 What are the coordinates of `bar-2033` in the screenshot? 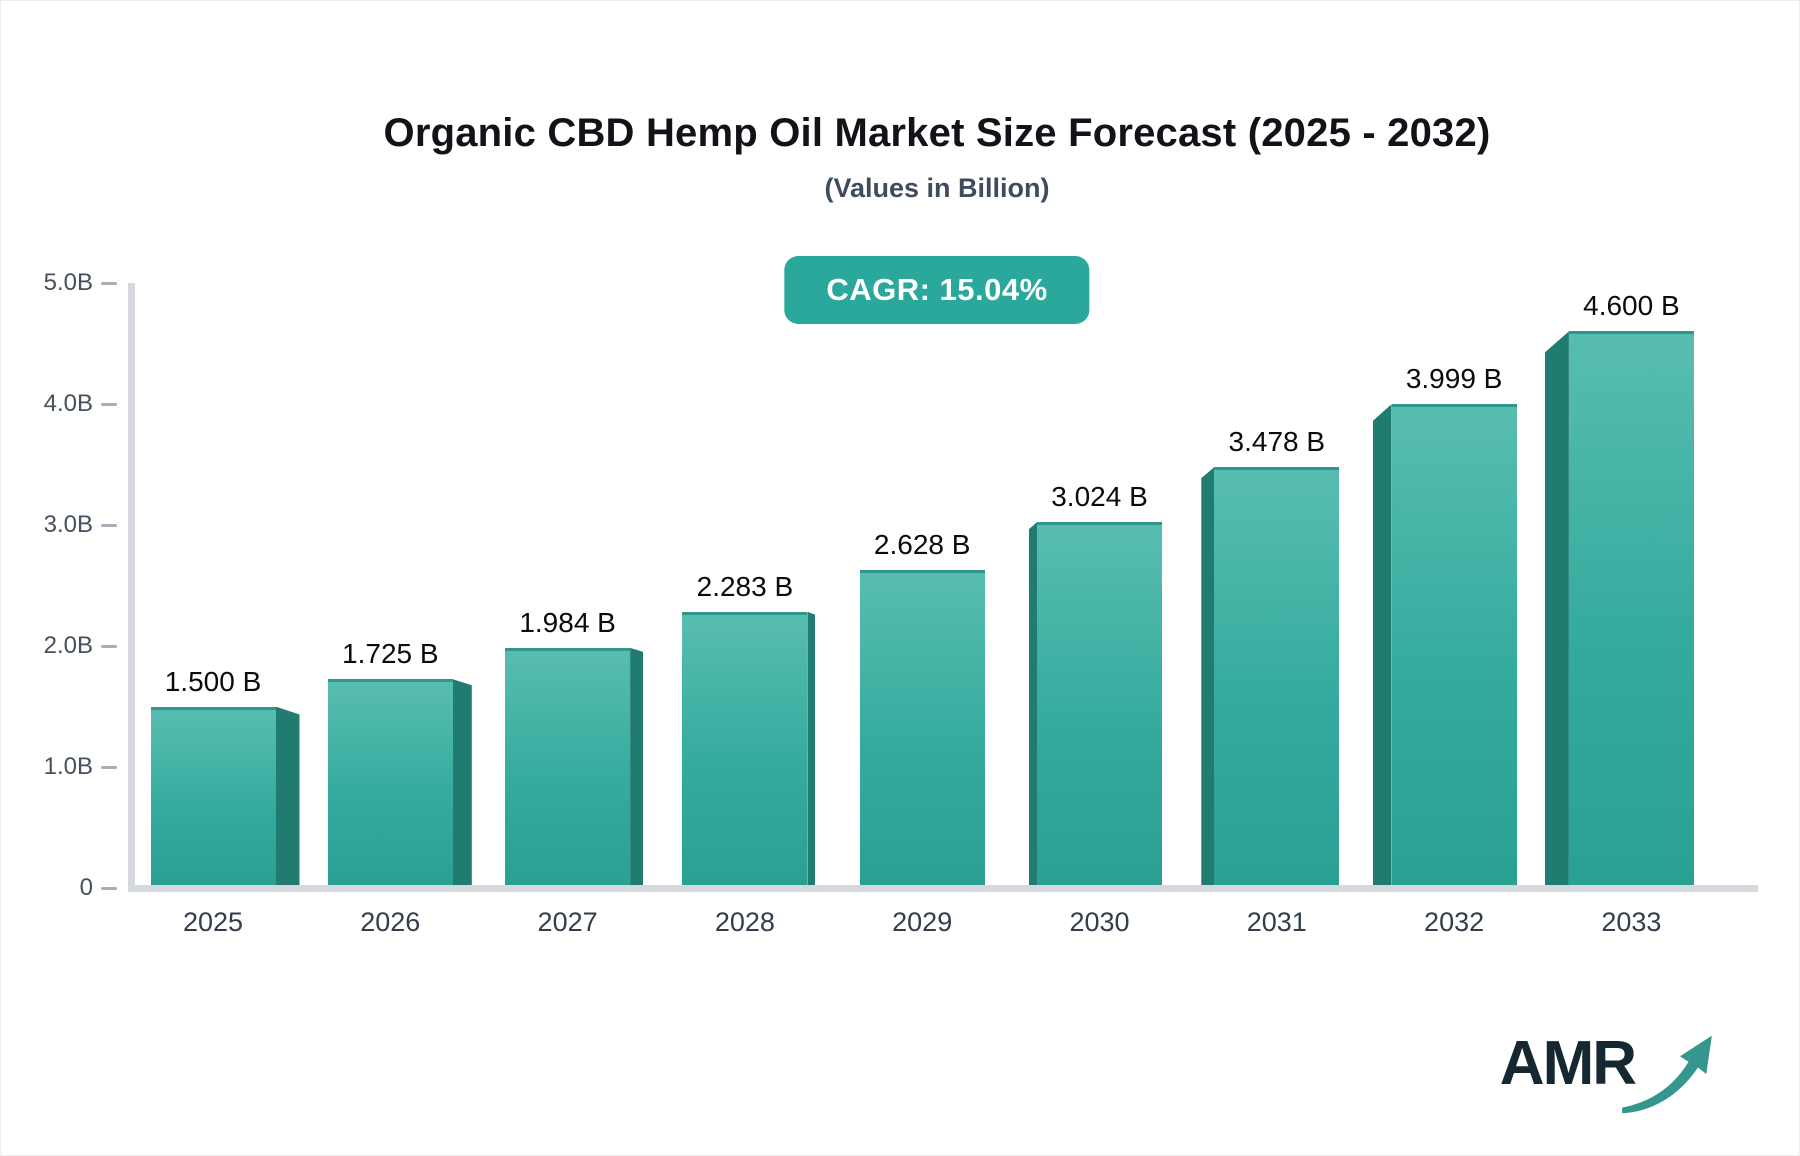 It's located at (1631, 609).